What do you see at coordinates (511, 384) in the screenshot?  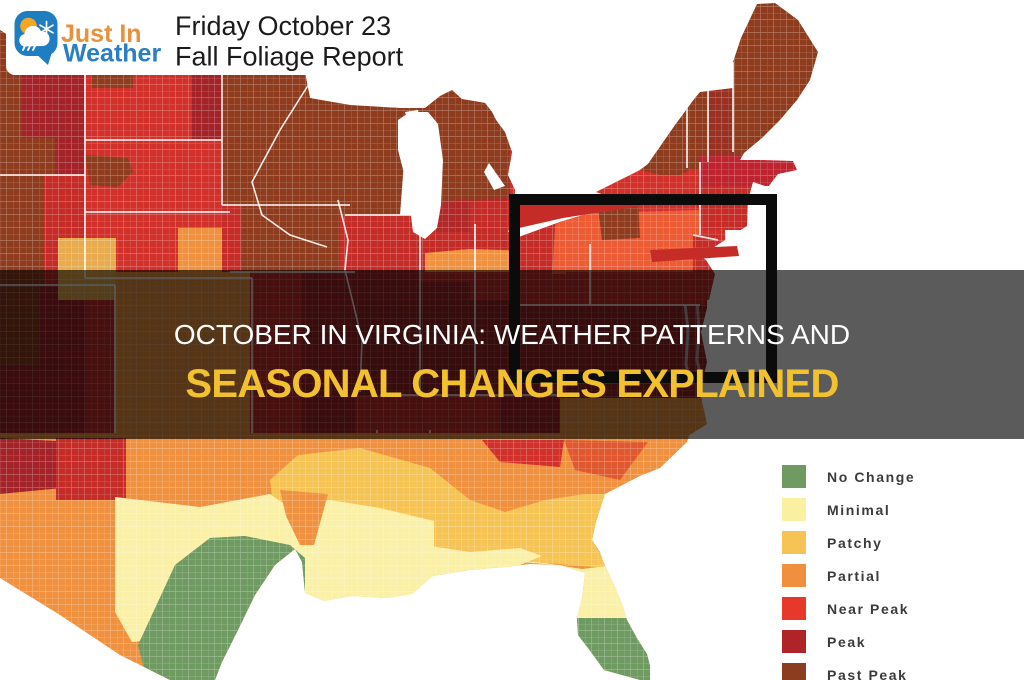 I see `svg-text: SEASONAL CHANGES EXPLAINED` at bounding box center [511, 384].